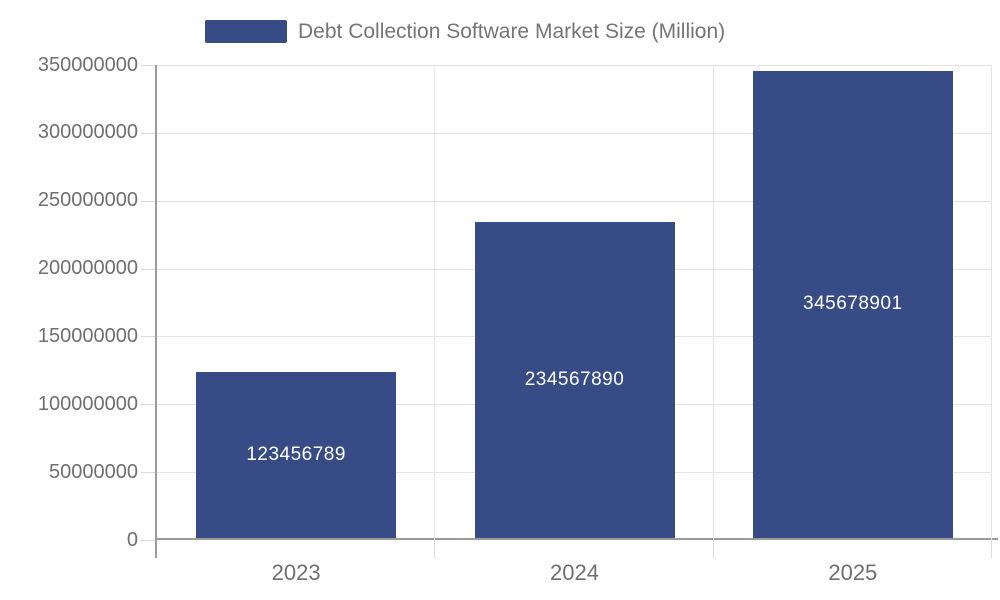 Image resolution: width=1000 pixels, height=600 pixels. I want to click on bar-2023: 123456789, so click(296, 455).